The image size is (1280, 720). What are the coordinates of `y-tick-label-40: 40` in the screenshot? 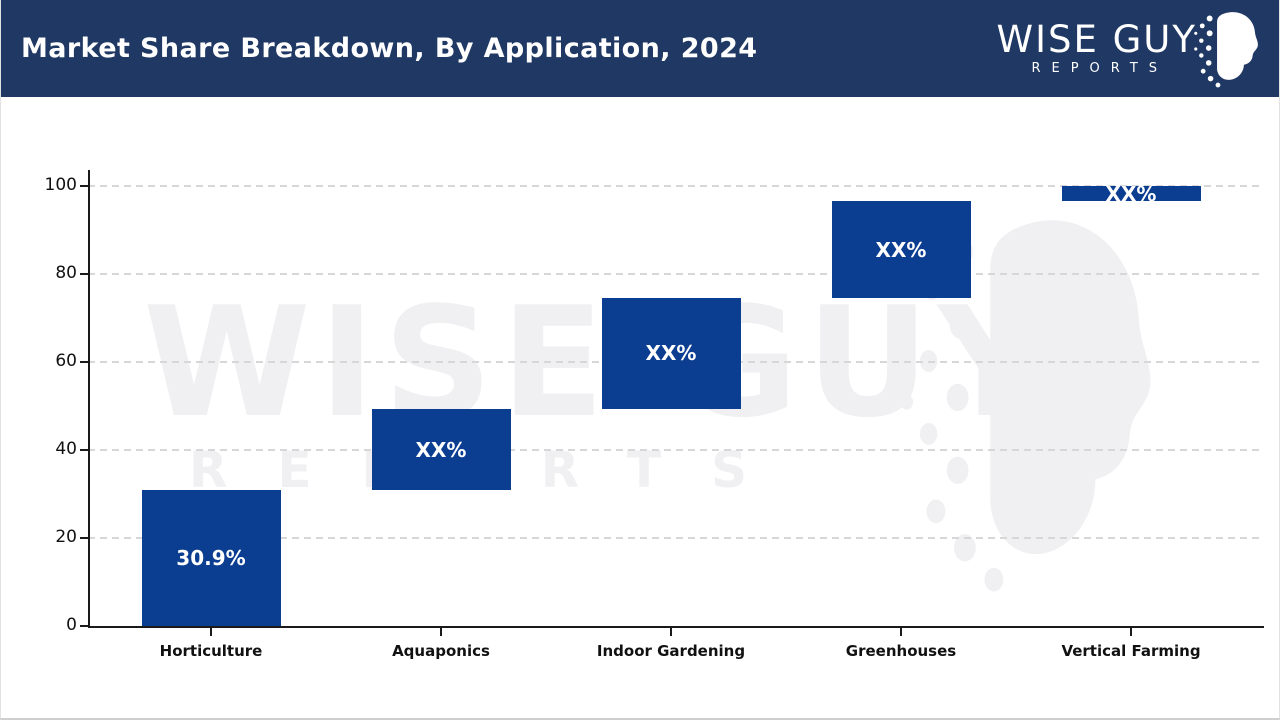 It's located at (66, 449).